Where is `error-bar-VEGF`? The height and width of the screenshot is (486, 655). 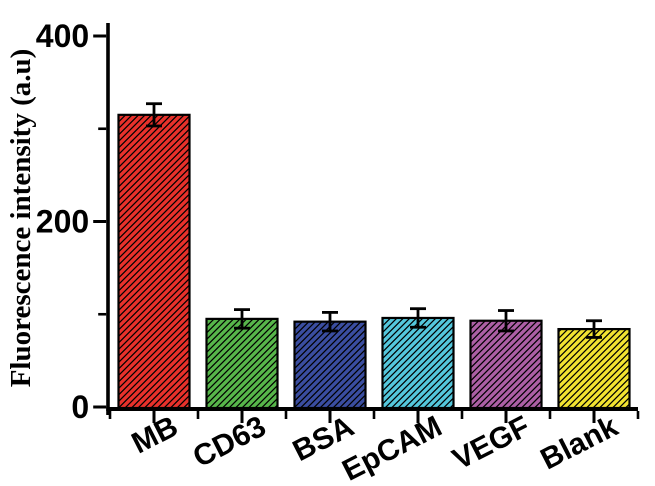 error-bar-VEGF is located at coordinates (506, 321).